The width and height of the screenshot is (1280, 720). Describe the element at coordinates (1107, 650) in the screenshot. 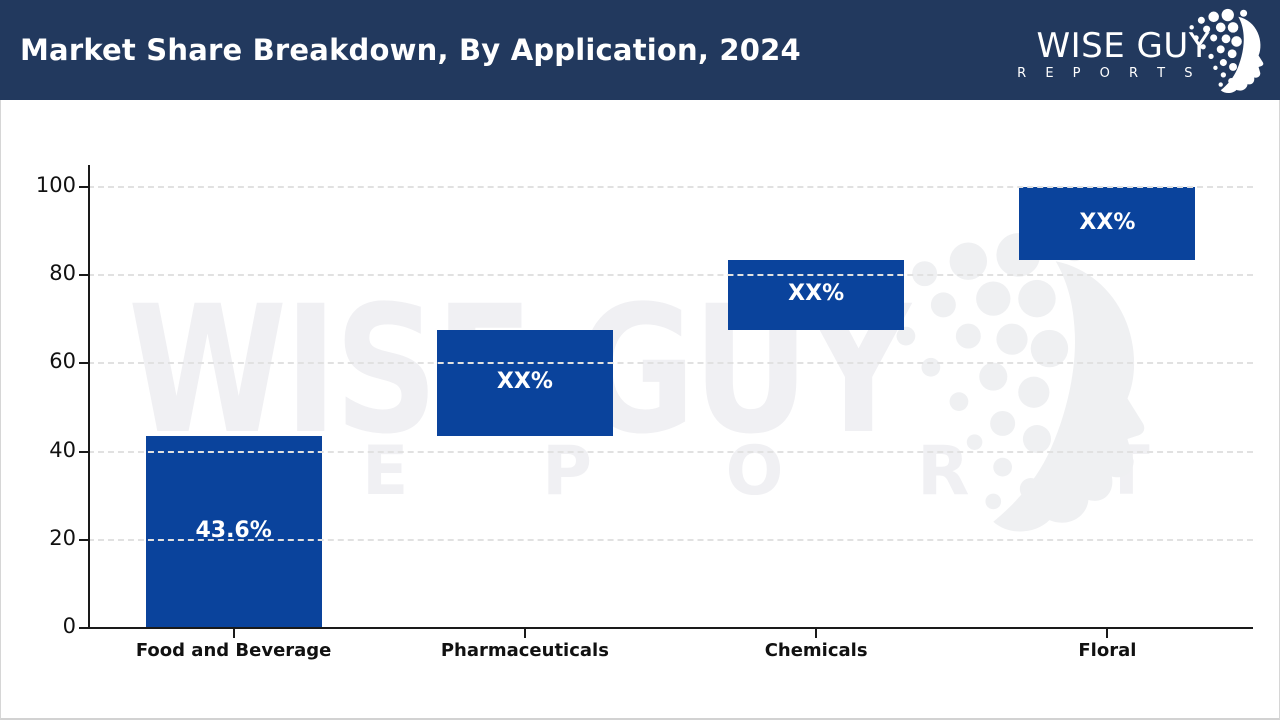

I see `category-label-3: Floral` at that location.